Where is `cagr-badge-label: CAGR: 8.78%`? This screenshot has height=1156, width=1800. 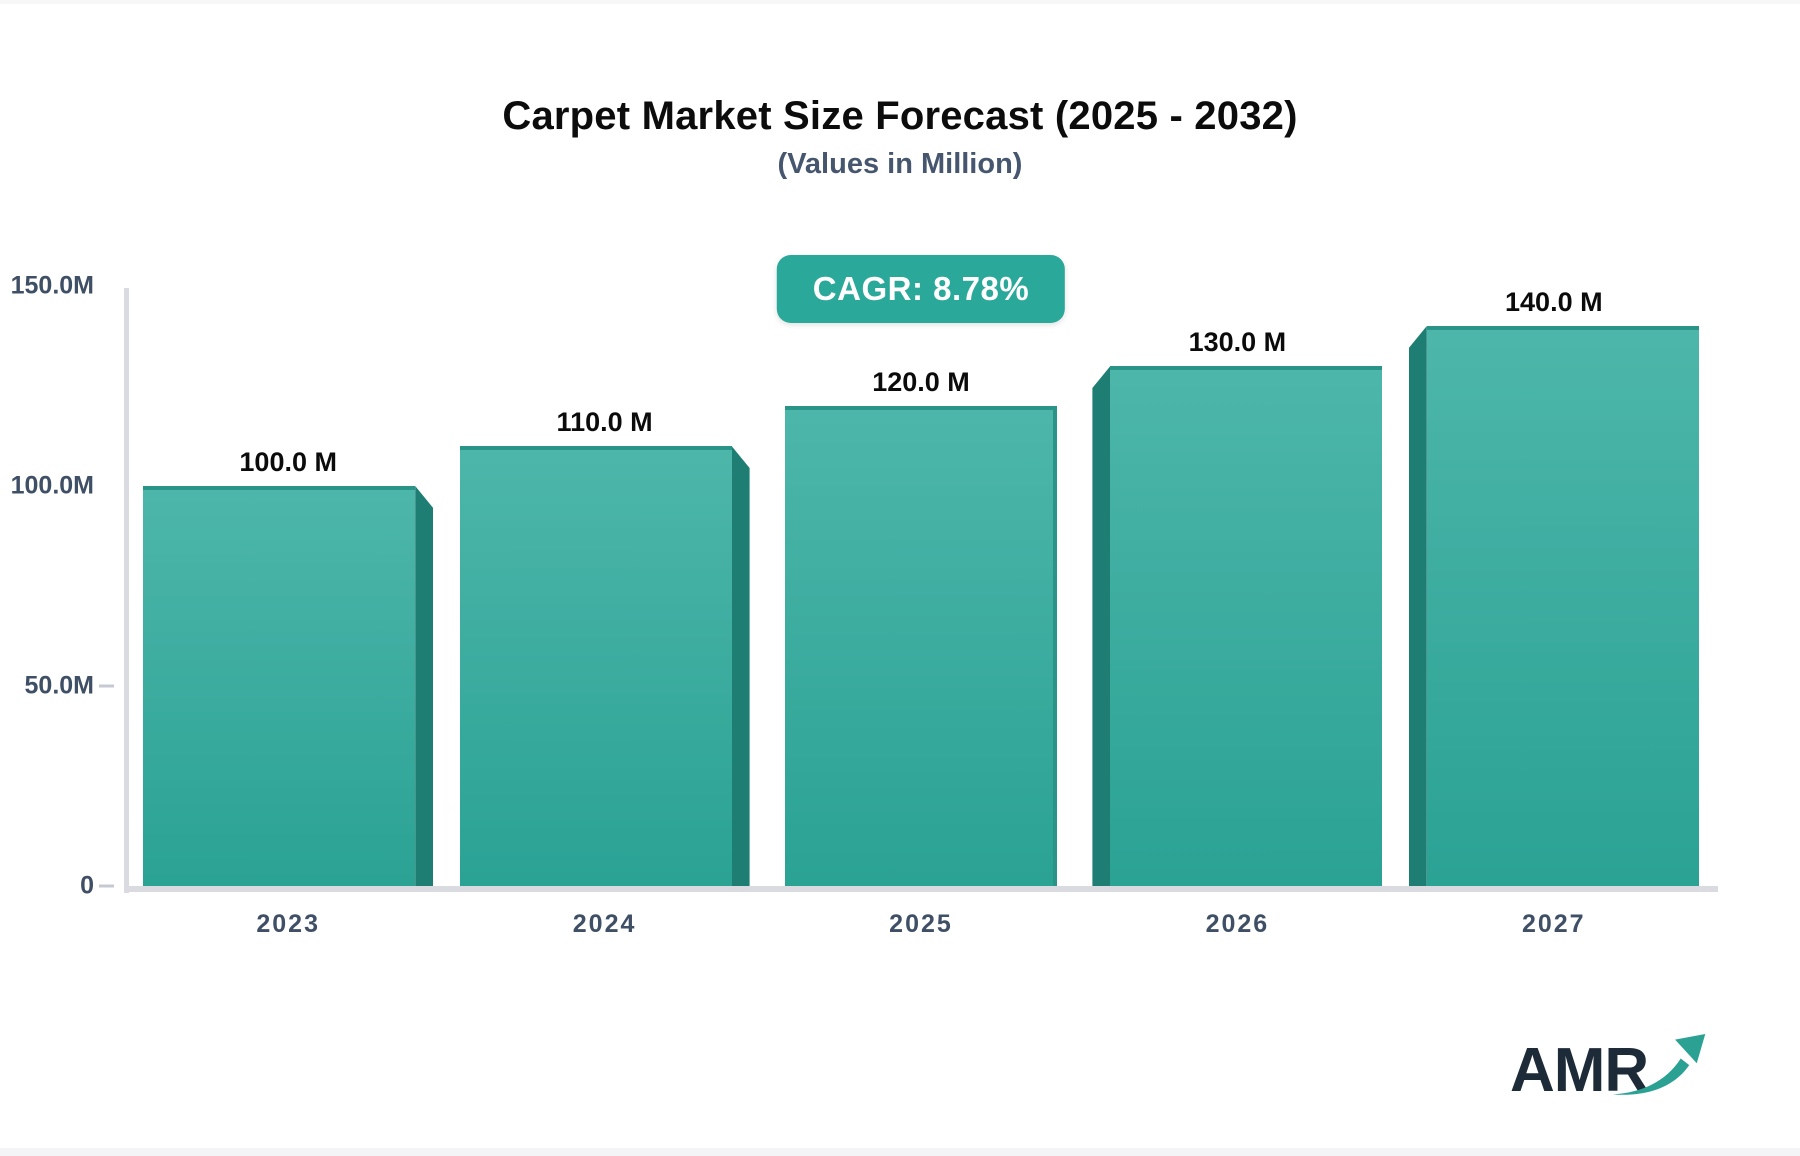
cagr-badge-label: CAGR: 8.78% is located at coordinates (921, 288).